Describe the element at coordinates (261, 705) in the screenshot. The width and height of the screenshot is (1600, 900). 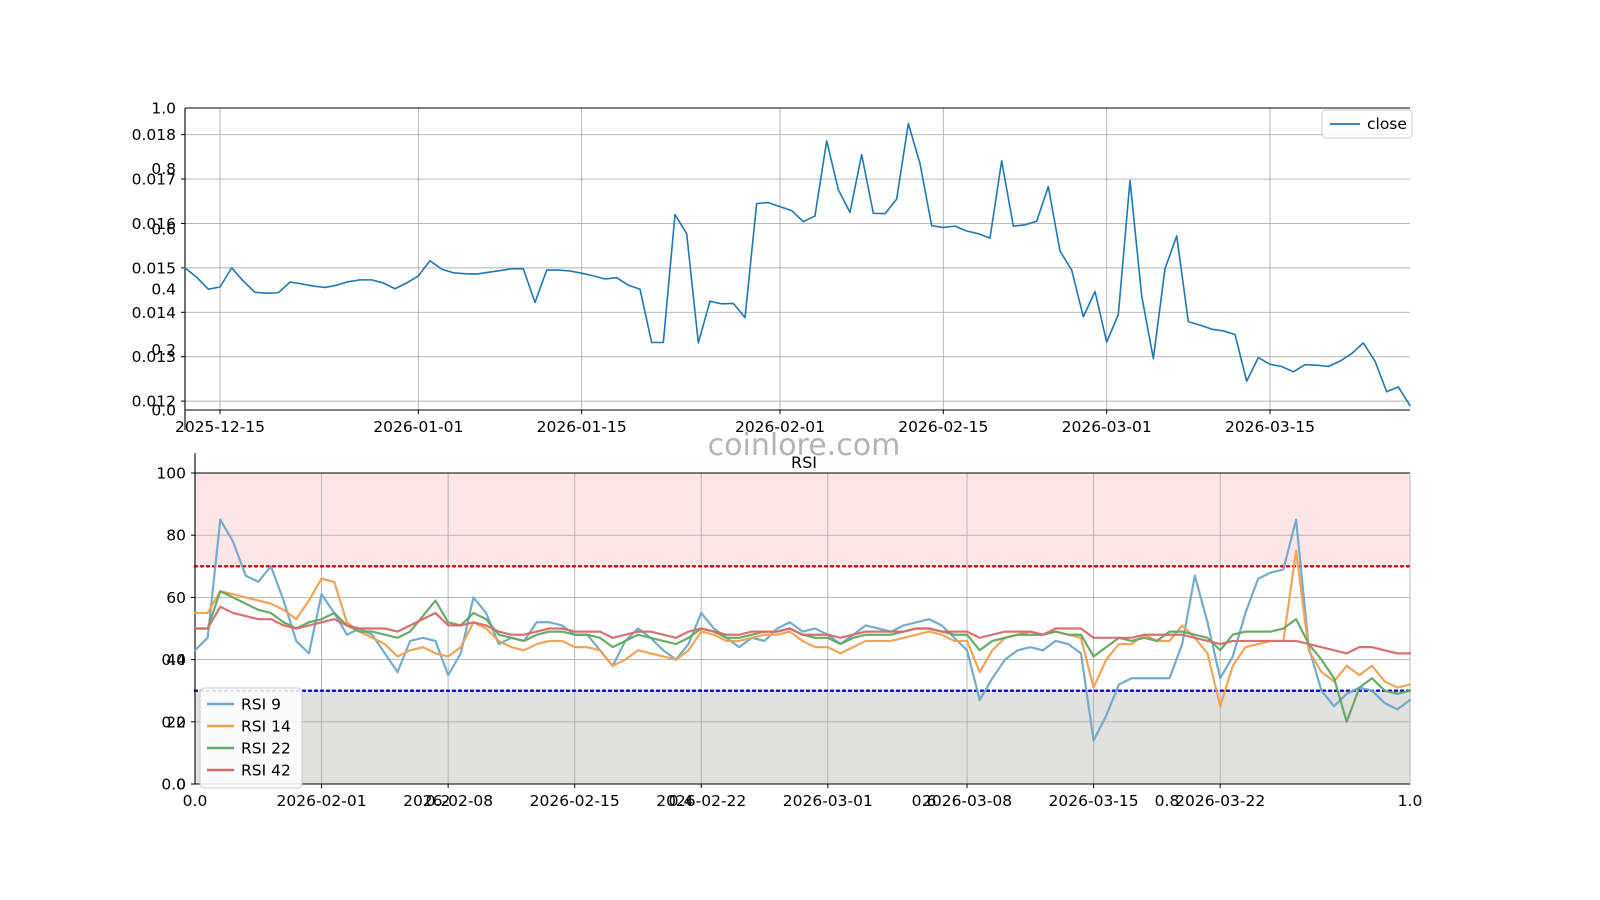
I see `rsi-legend-label-0: RSI 9` at that location.